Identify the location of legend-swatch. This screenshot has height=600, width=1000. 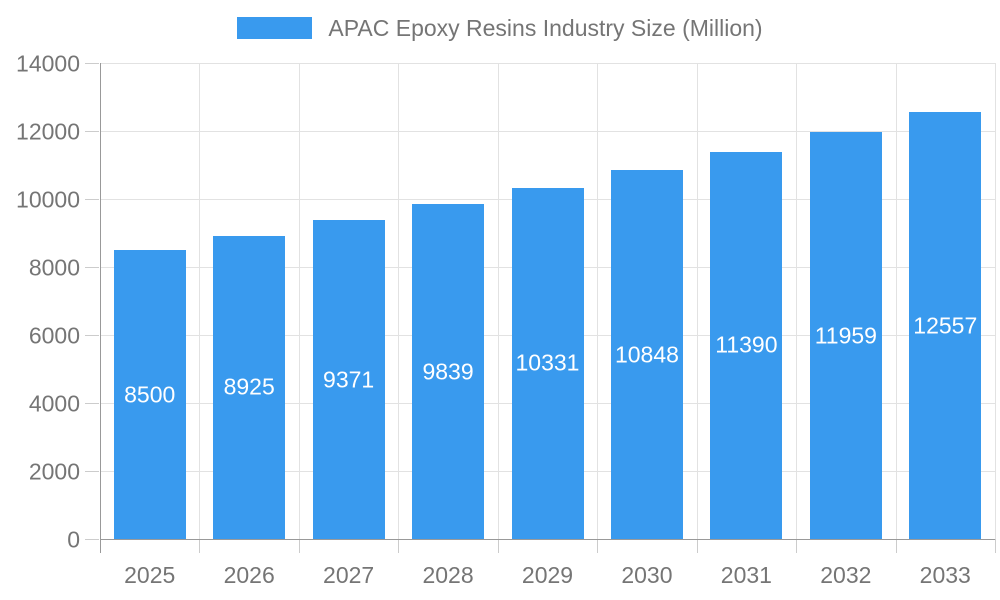
(275, 28).